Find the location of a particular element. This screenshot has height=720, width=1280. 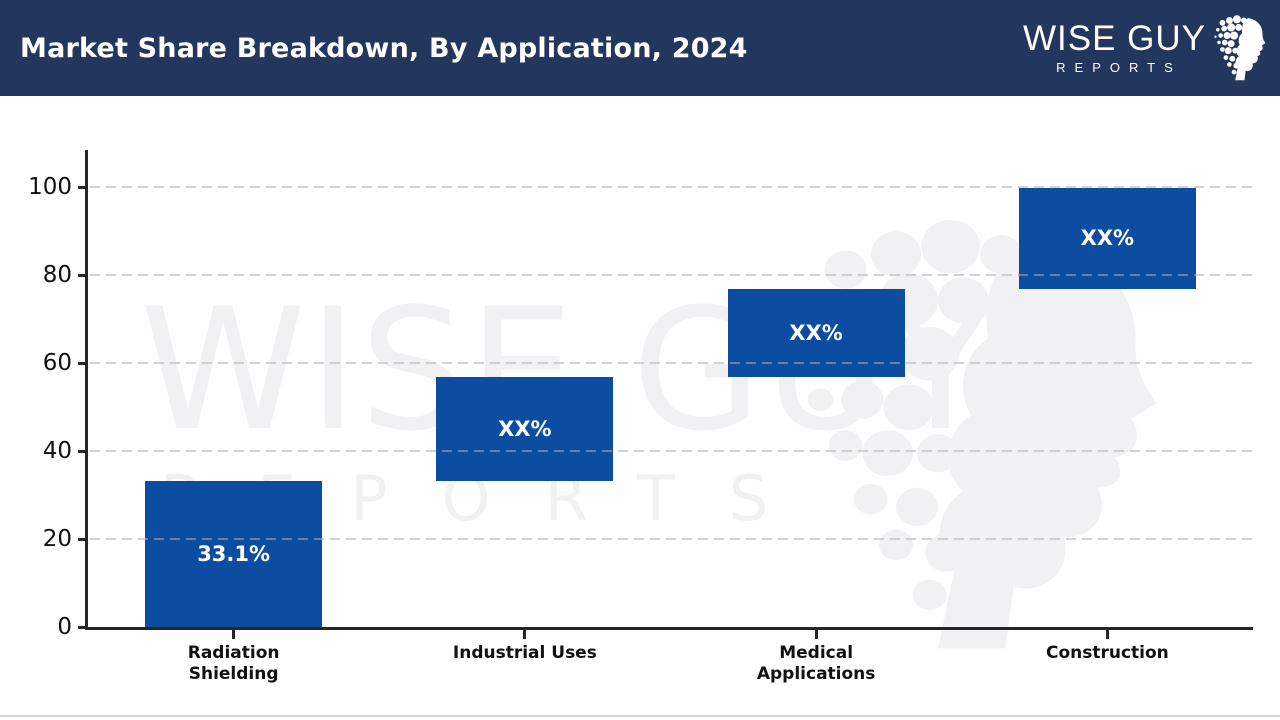

x-tick-label-2: Industrial Uses is located at coordinates (524, 653).